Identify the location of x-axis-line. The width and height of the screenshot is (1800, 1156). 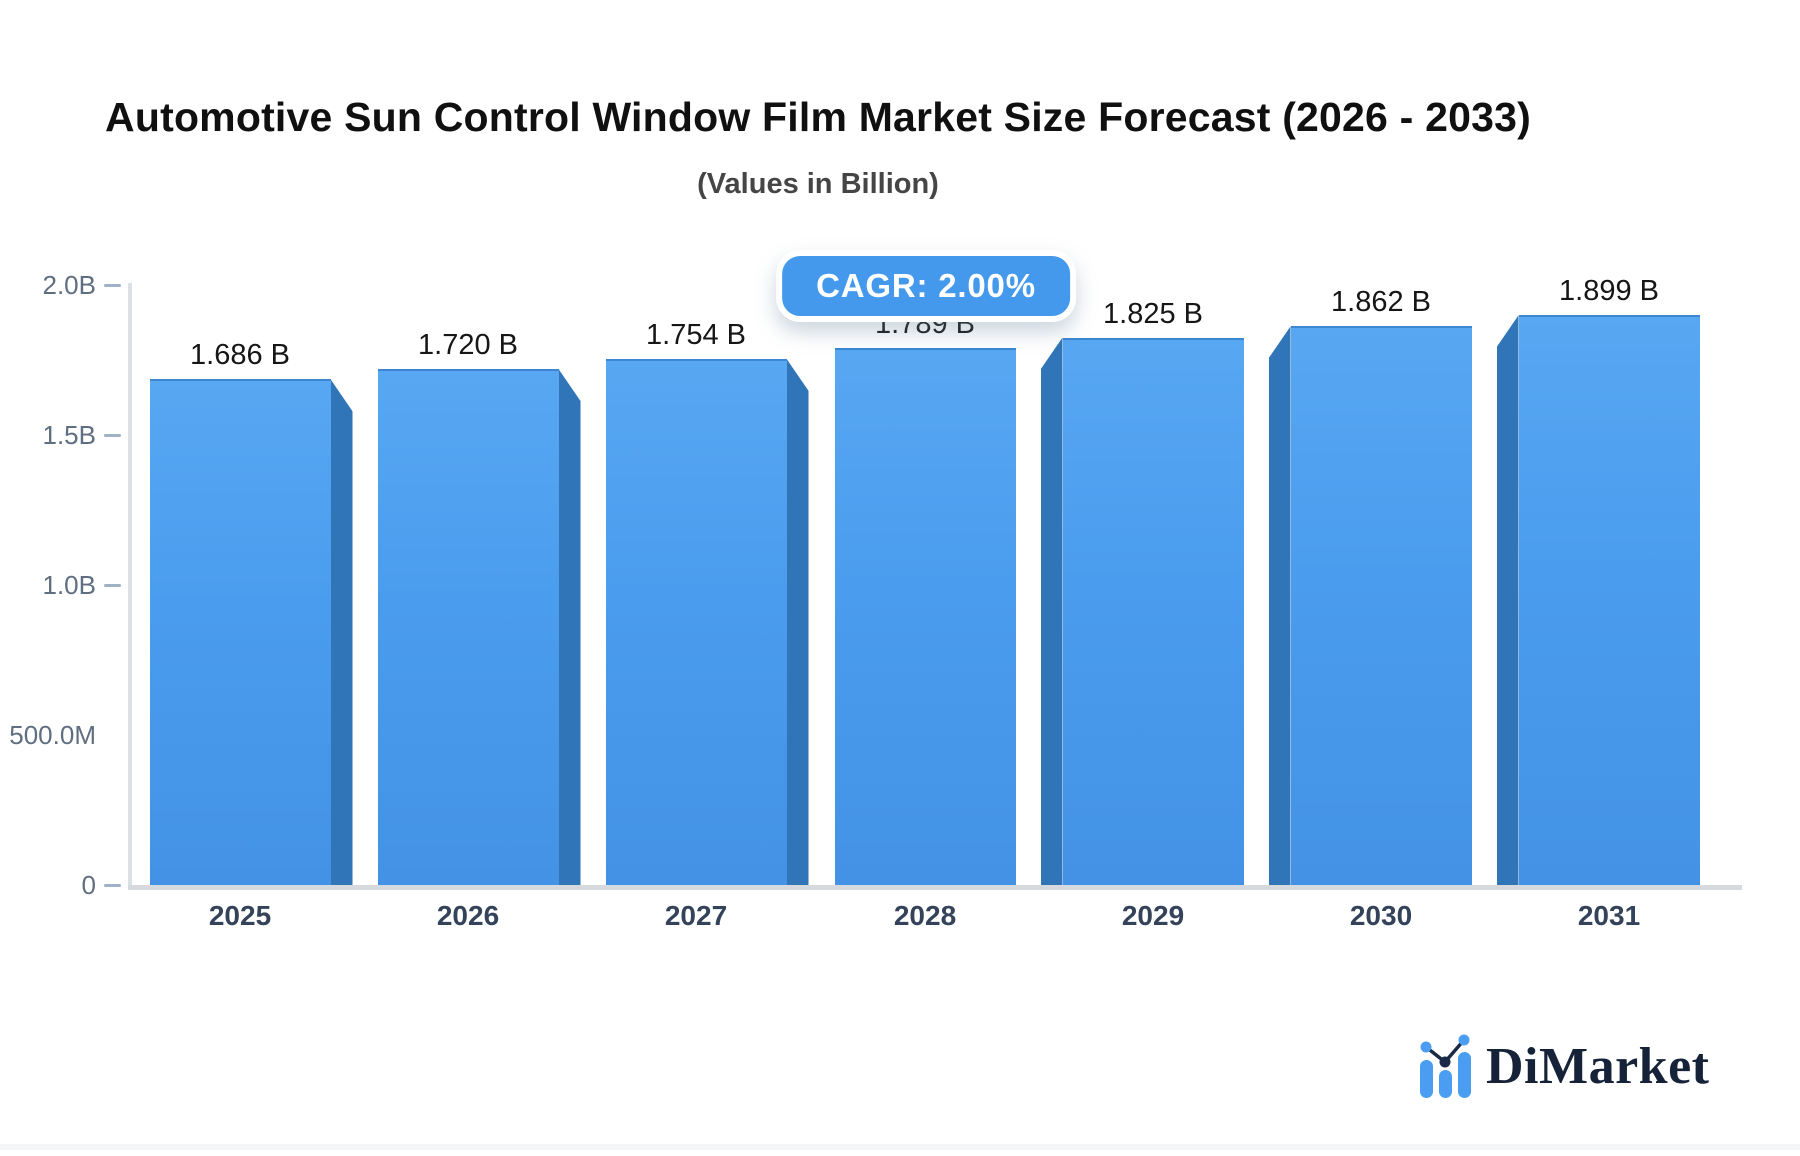
(935, 887).